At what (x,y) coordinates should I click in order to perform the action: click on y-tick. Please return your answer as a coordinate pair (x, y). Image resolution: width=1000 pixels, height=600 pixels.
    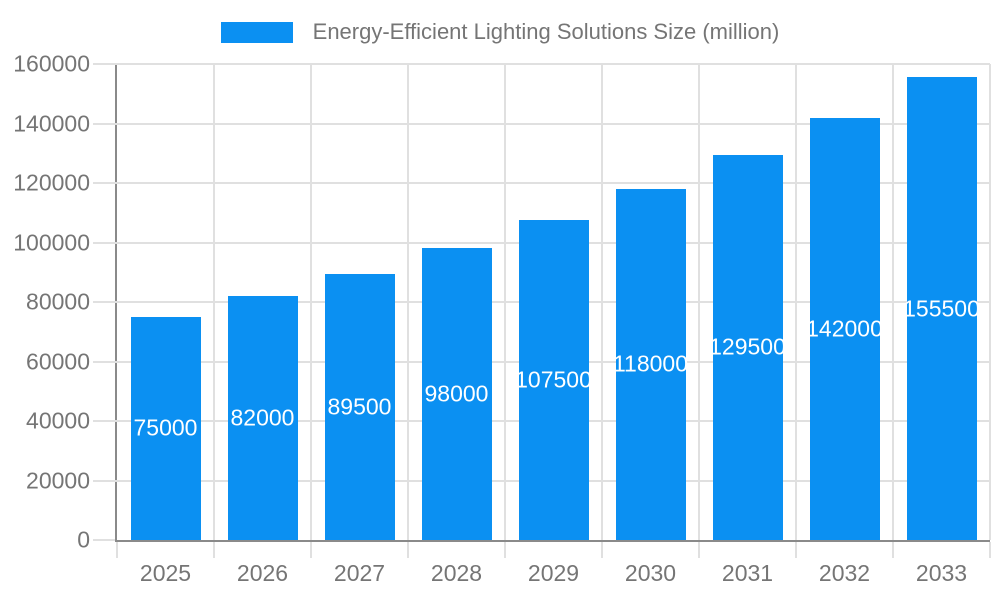
    Looking at the image, I should click on (104, 540).